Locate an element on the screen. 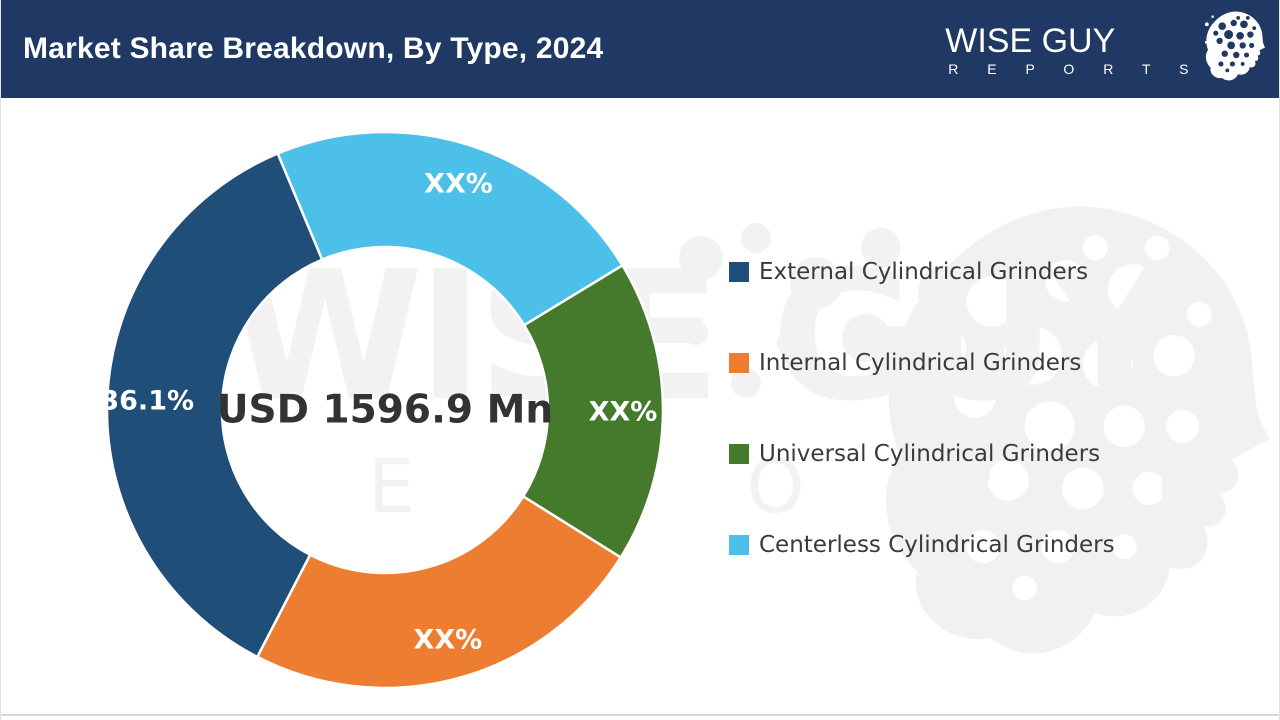 Image resolution: width=1280 pixels, height=720 pixels. watermark-subtitle: R E P O R T S is located at coordinates (726, 487).